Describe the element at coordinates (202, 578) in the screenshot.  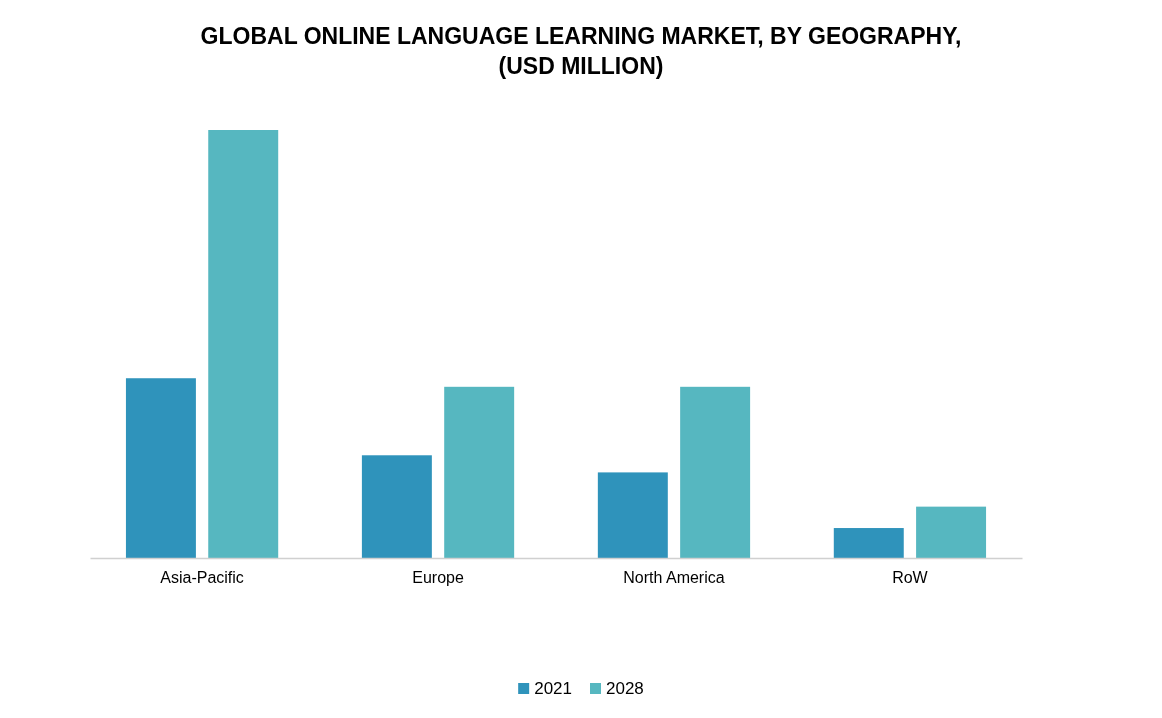
I see `x-tick-label: Asia-Pacific` at that location.